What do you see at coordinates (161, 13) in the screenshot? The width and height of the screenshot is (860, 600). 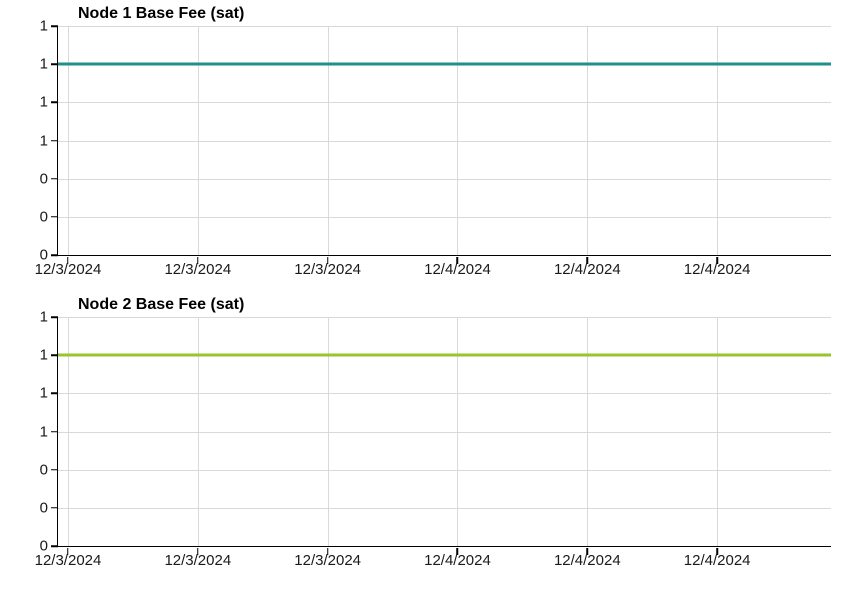 I see `chart-title-node-1: Node 1 Base Fee (sat)` at bounding box center [161, 13].